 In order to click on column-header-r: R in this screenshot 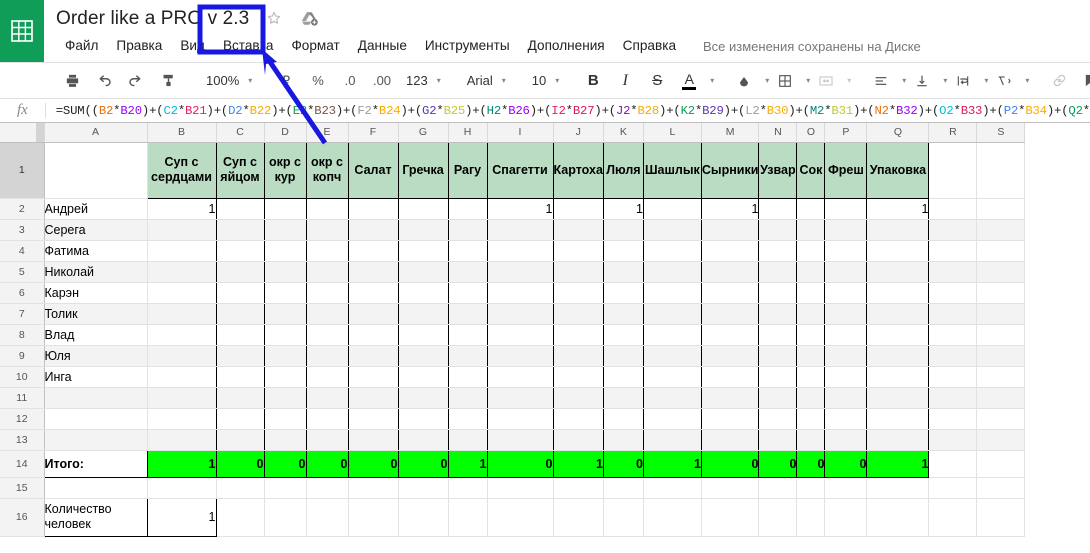, I will do `click(953, 133)`.